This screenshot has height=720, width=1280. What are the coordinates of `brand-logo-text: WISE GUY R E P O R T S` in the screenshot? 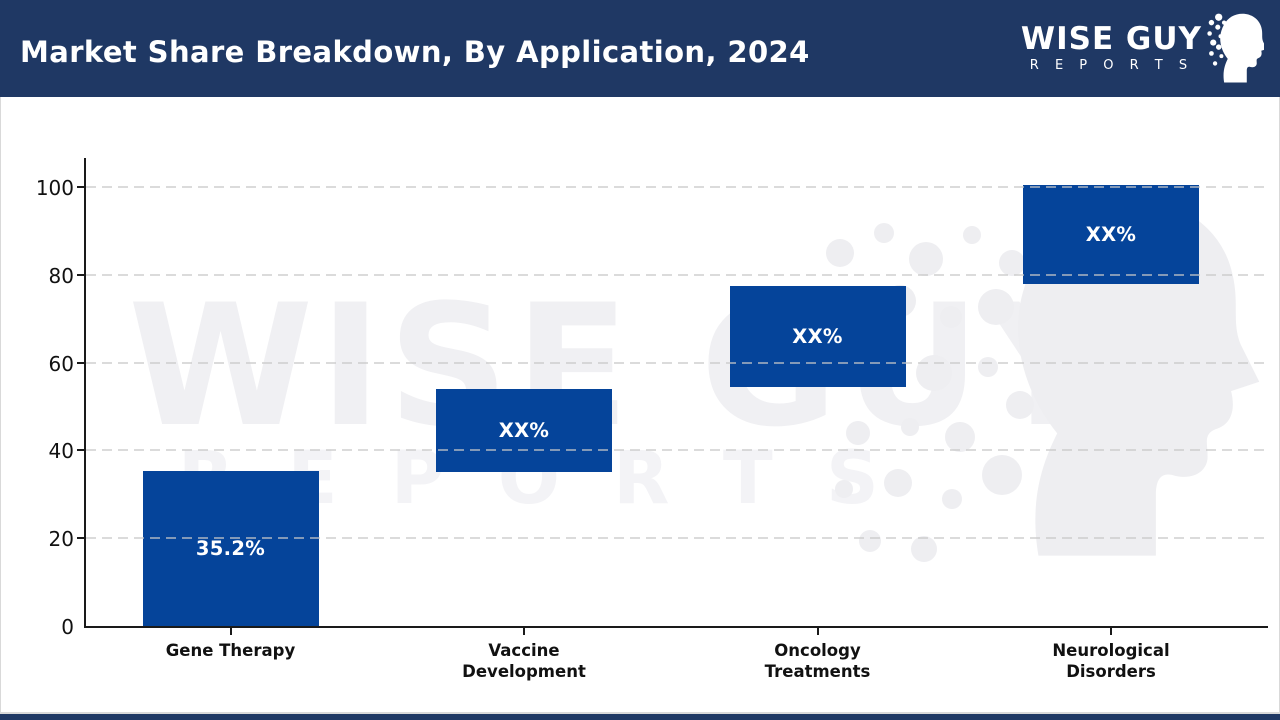 It's located at (1111, 48).